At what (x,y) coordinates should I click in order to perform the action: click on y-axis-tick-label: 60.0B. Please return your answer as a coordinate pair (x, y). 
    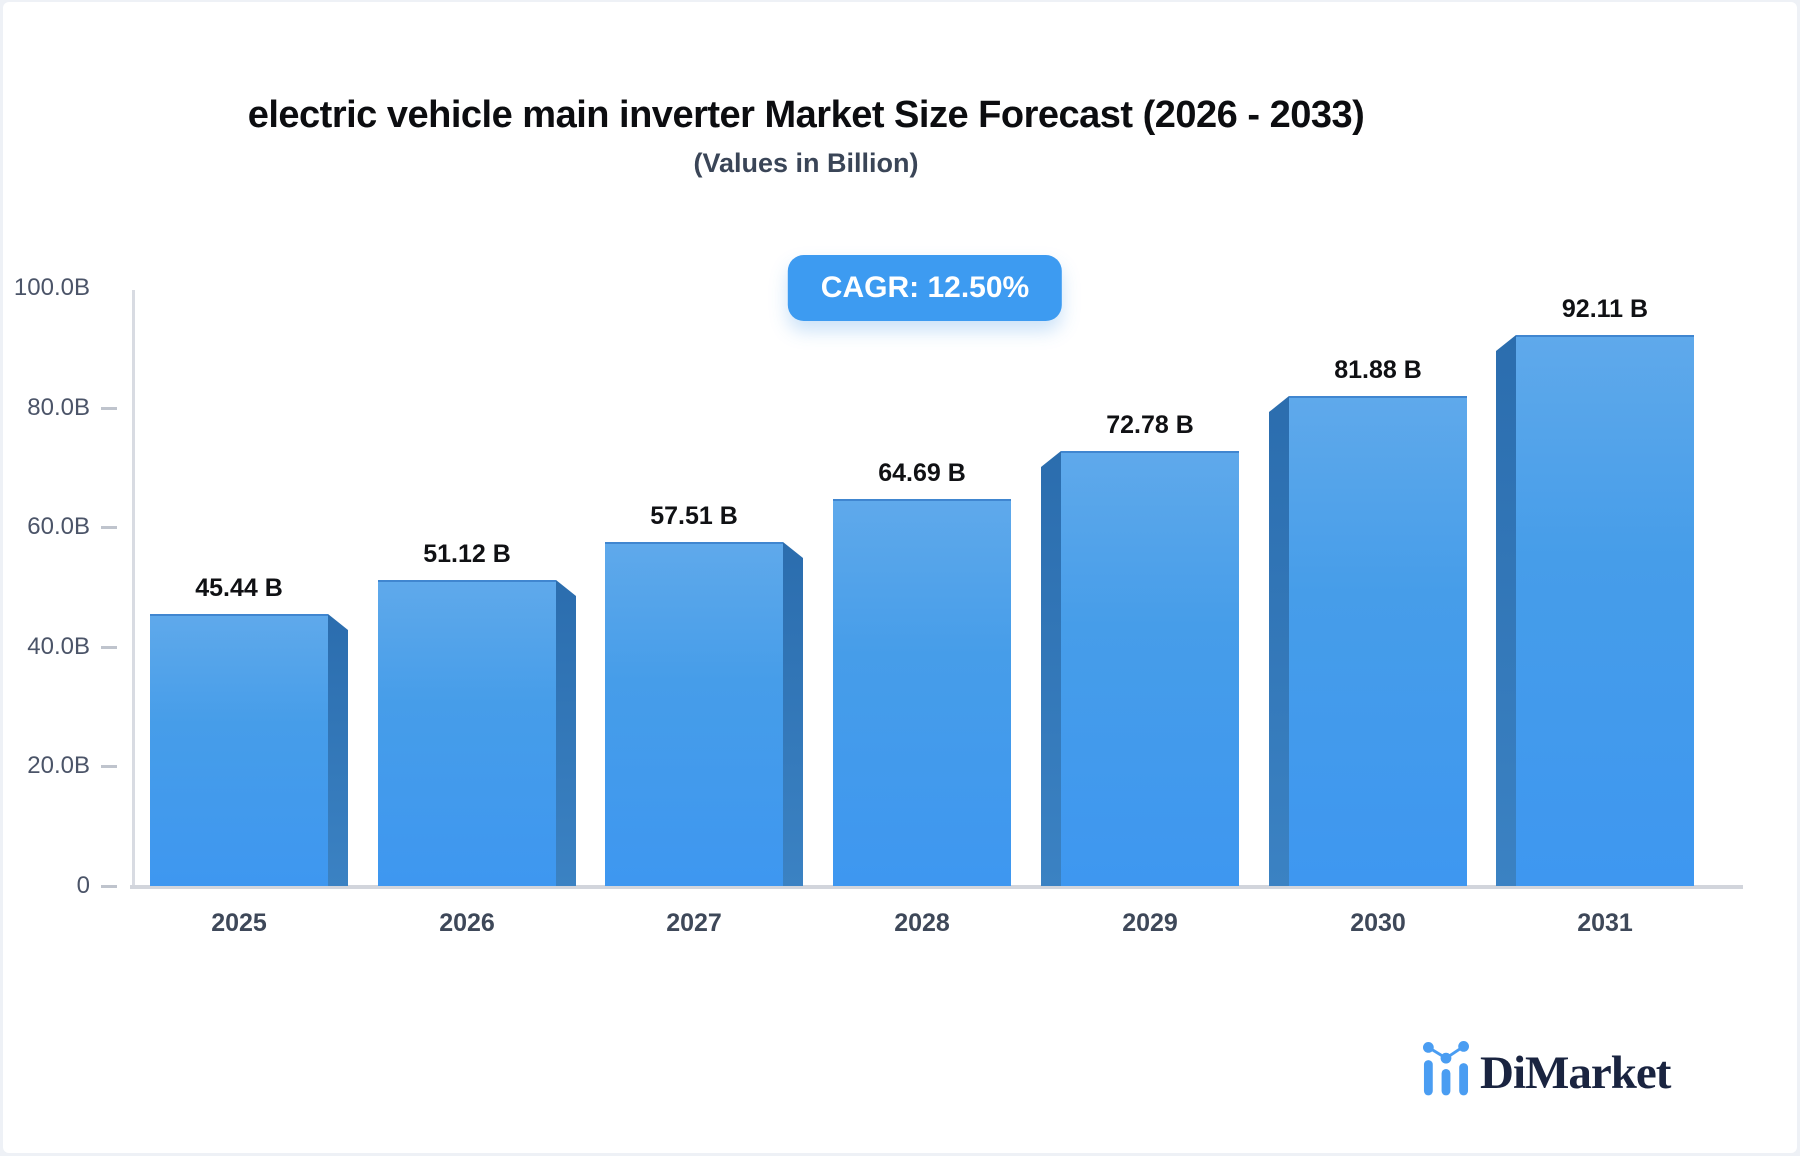
    Looking at the image, I should click on (58, 527).